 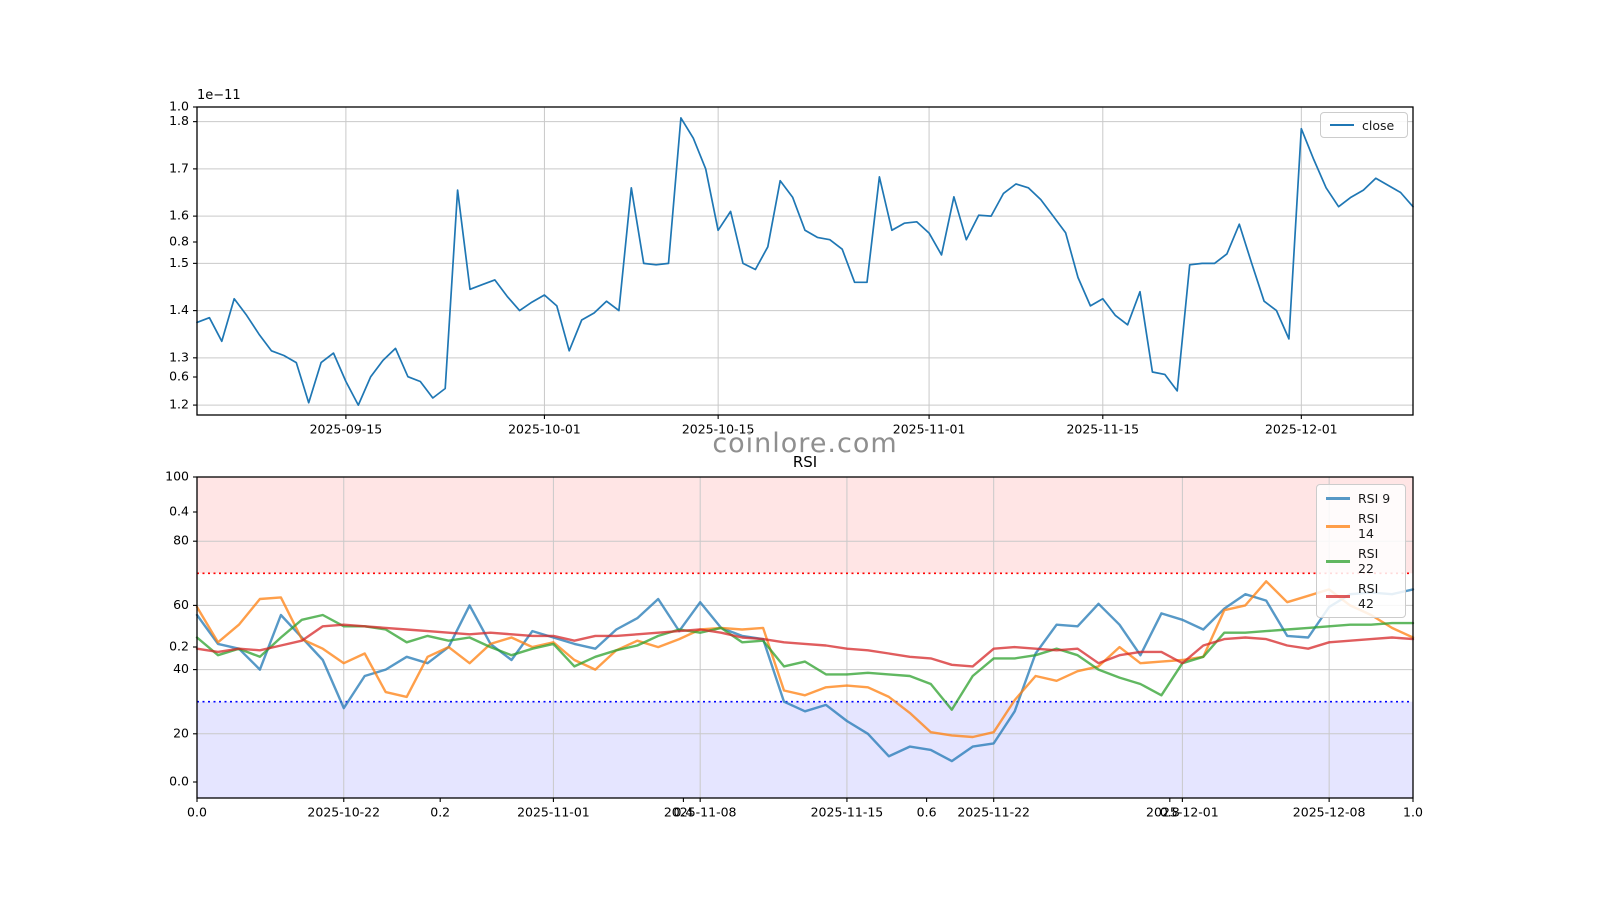 What do you see at coordinates (181, 604) in the screenshot?
I see `tick-label: 60` at bounding box center [181, 604].